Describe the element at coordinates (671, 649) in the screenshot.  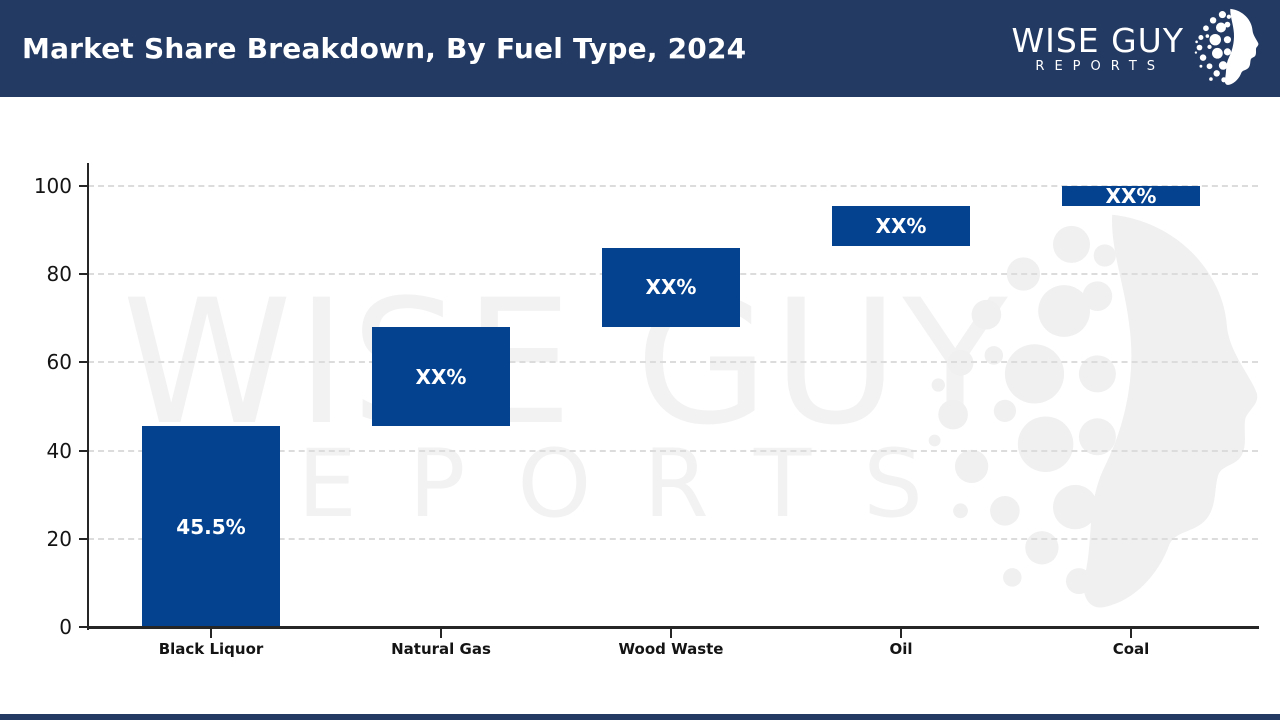
I see `x-category-label-wood-waste: Wood Waste` at that location.